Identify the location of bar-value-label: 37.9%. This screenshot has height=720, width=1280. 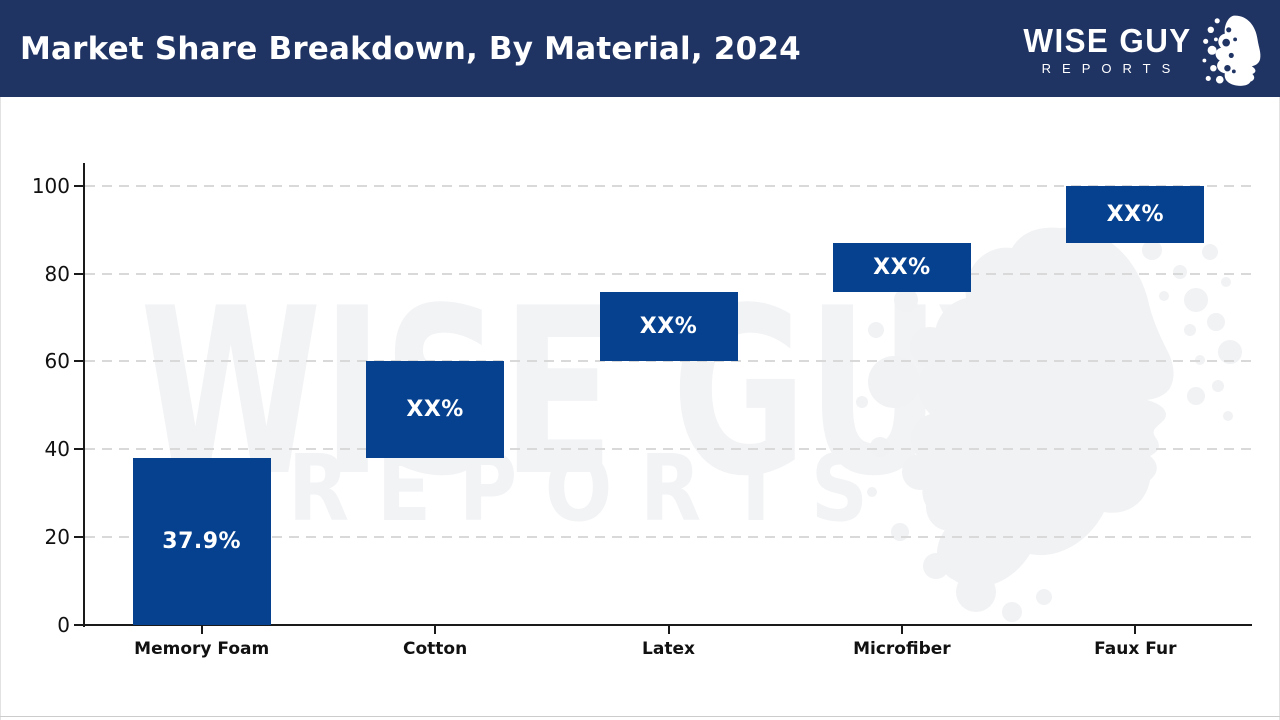
(202, 542).